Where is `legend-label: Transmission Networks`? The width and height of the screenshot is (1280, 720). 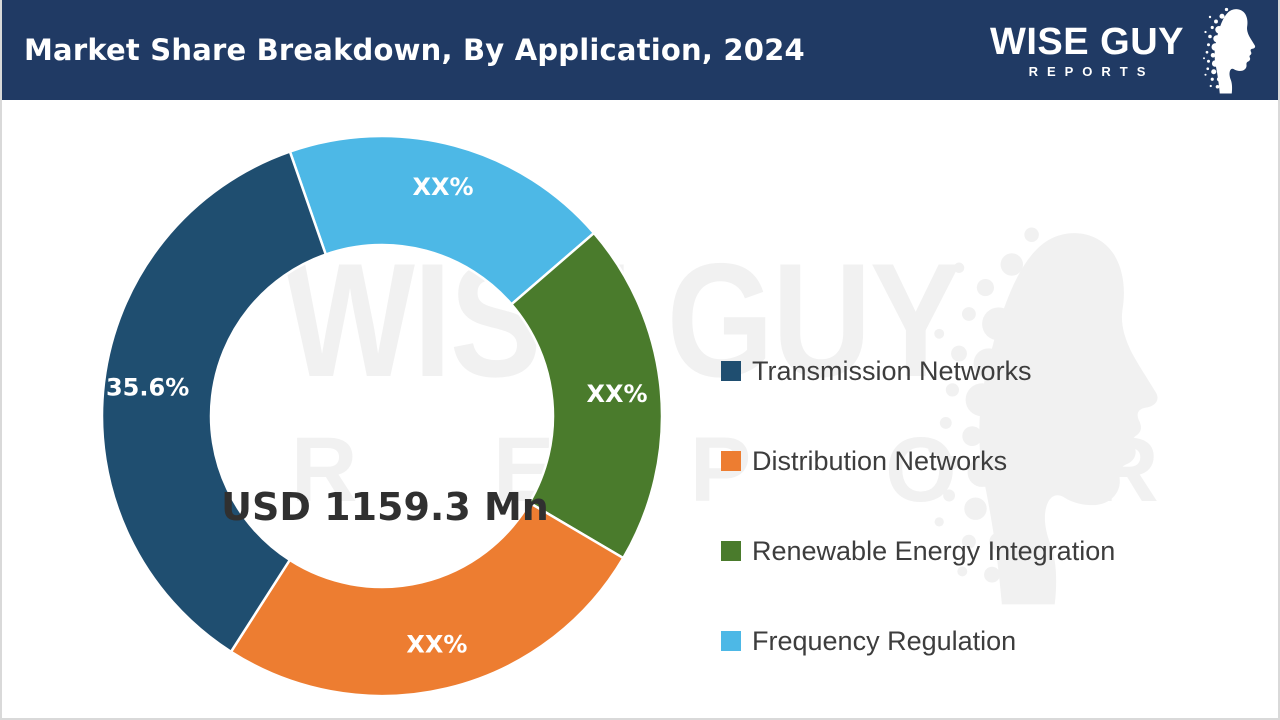 legend-label: Transmission Networks is located at coordinates (892, 370).